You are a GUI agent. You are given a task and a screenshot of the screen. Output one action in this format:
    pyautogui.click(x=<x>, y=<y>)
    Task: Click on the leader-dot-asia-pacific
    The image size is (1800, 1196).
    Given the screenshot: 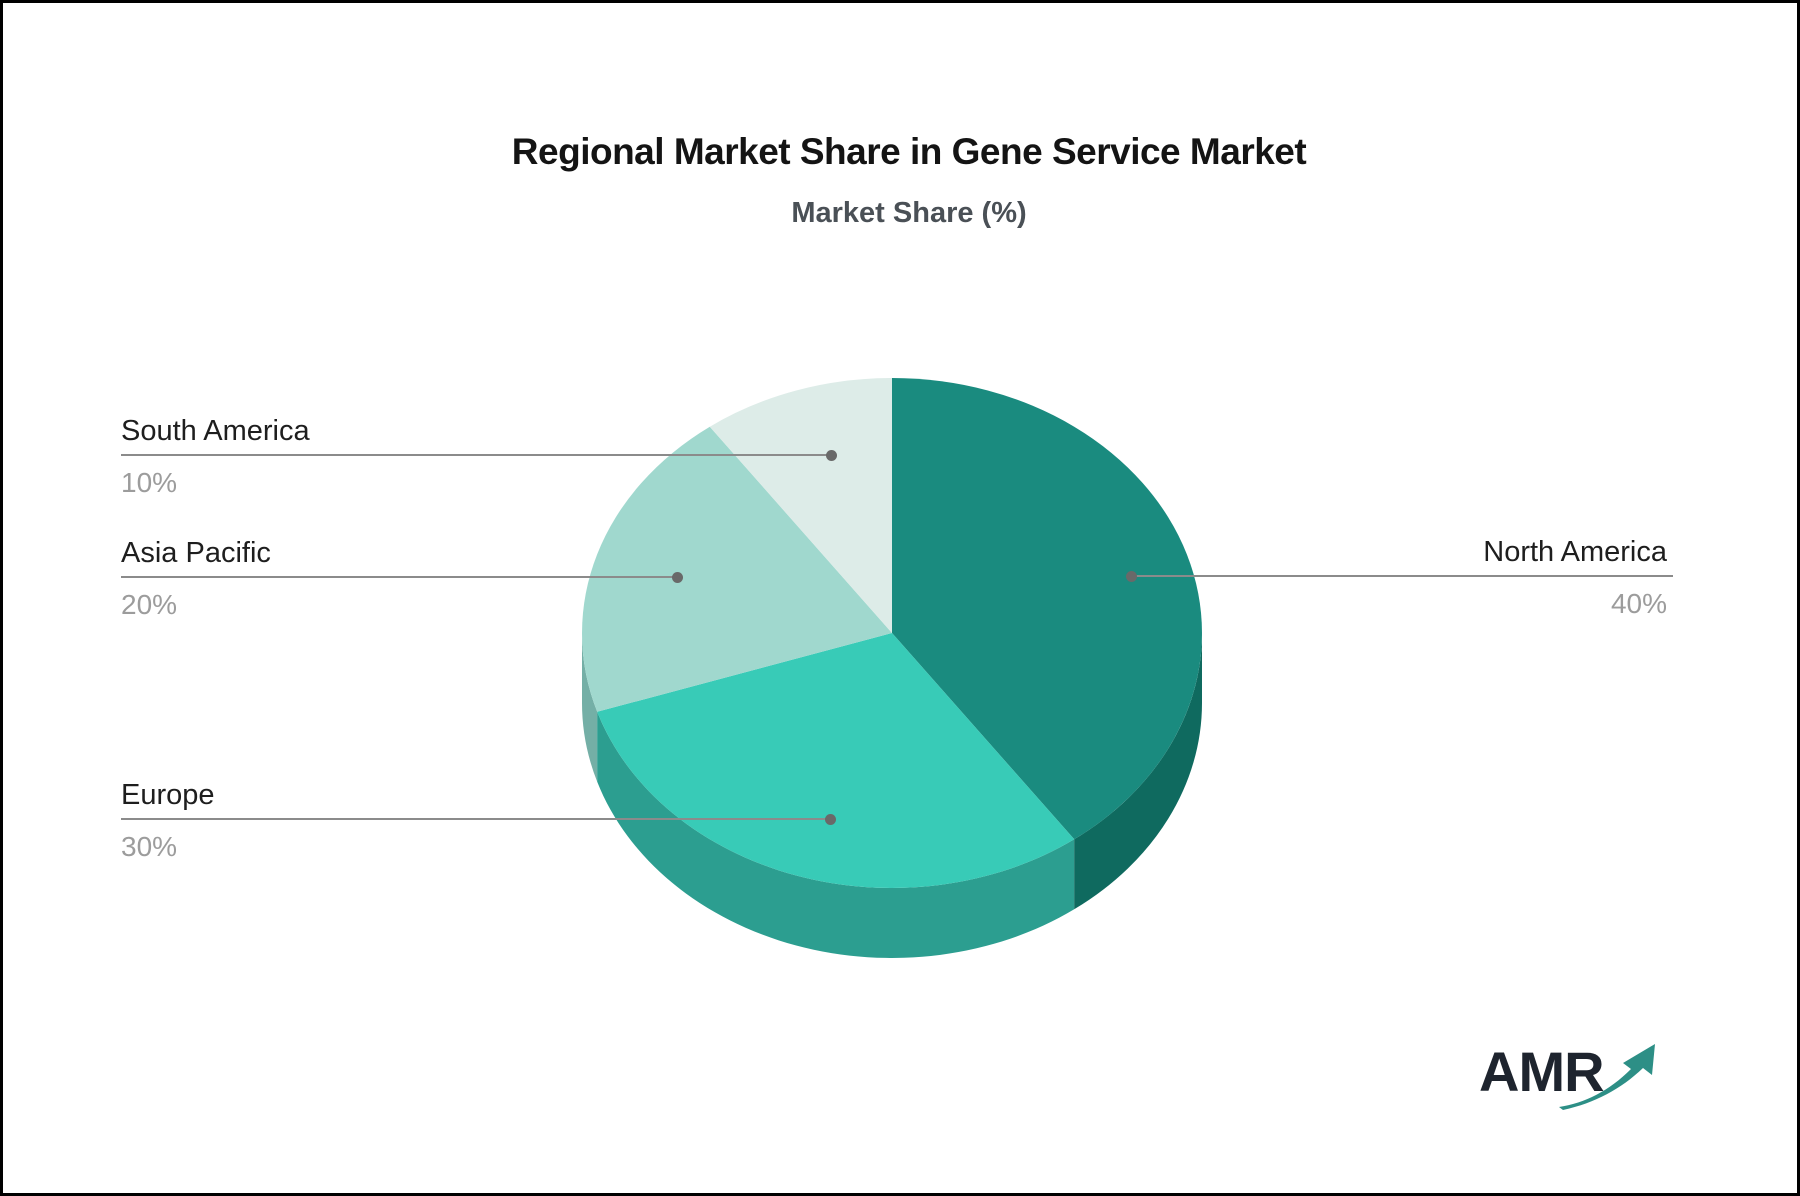 What is the action you would take?
    pyautogui.click(x=677, y=577)
    